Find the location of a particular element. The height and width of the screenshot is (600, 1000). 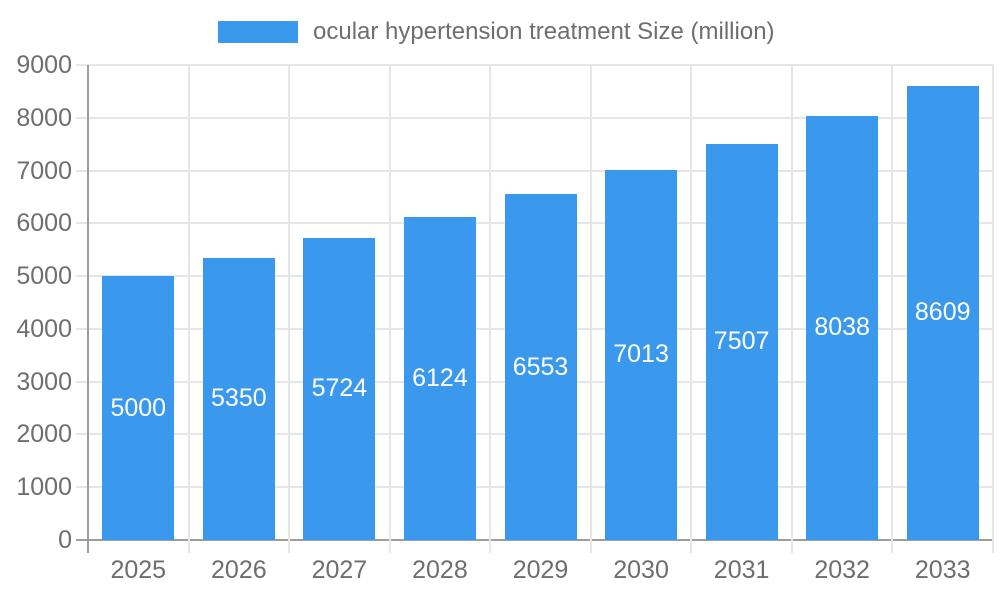

legend-swatch is located at coordinates (258, 32).